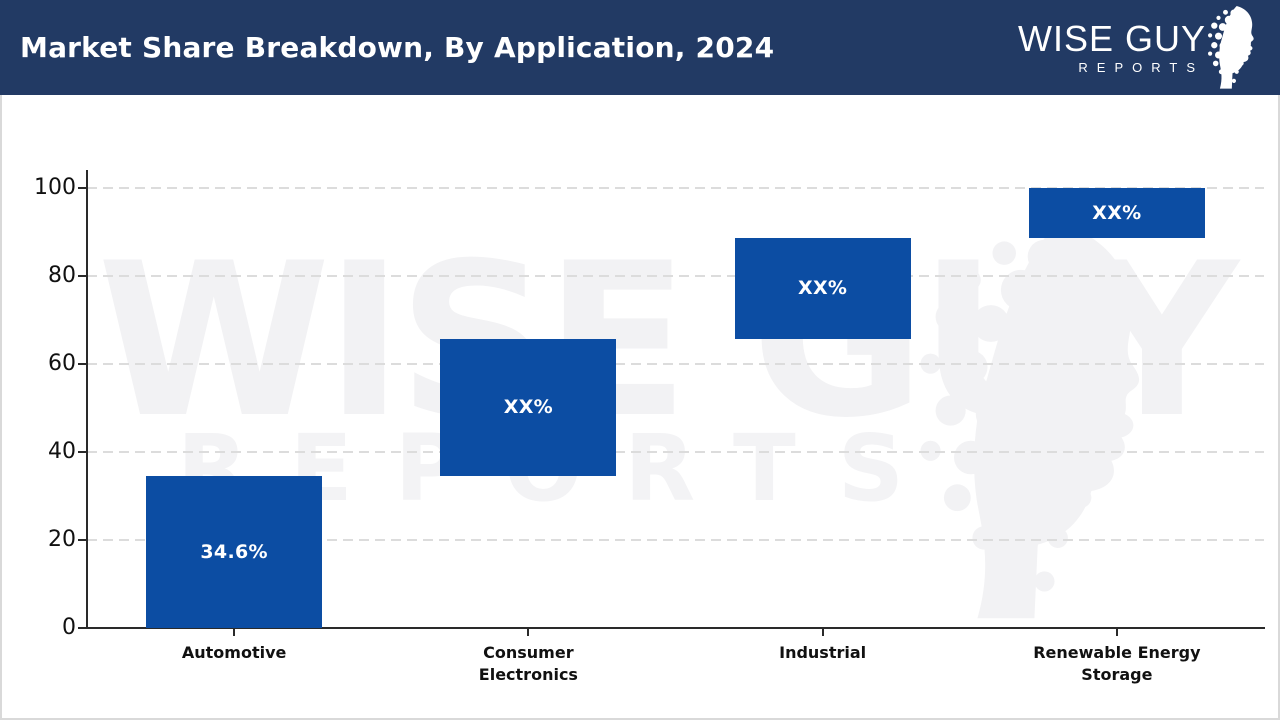 Image resolution: width=1280 pixels, height=720 pixels. Describe the element at coordinates (1111, 38) in the screenshot. I see `brand-name: WISE GUY` at that location.